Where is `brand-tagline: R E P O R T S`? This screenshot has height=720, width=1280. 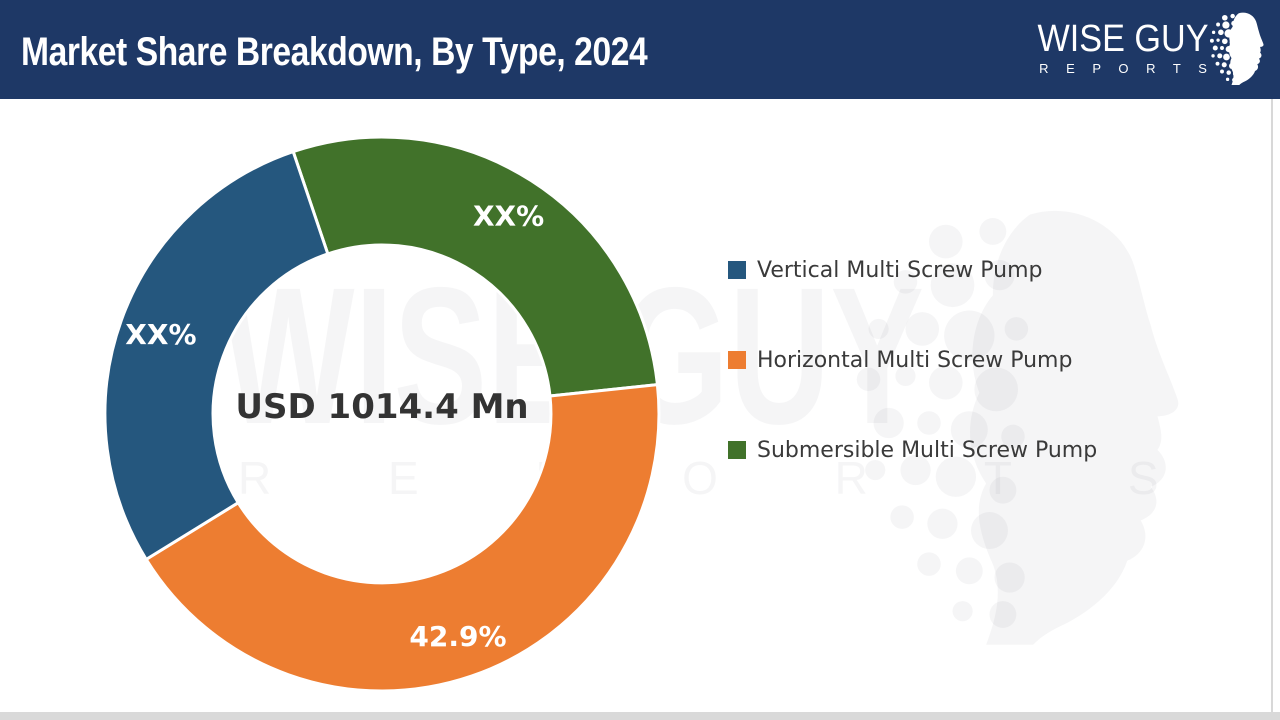
brand-tagline: R E P O R T S is located at coordinates (1126, 68).